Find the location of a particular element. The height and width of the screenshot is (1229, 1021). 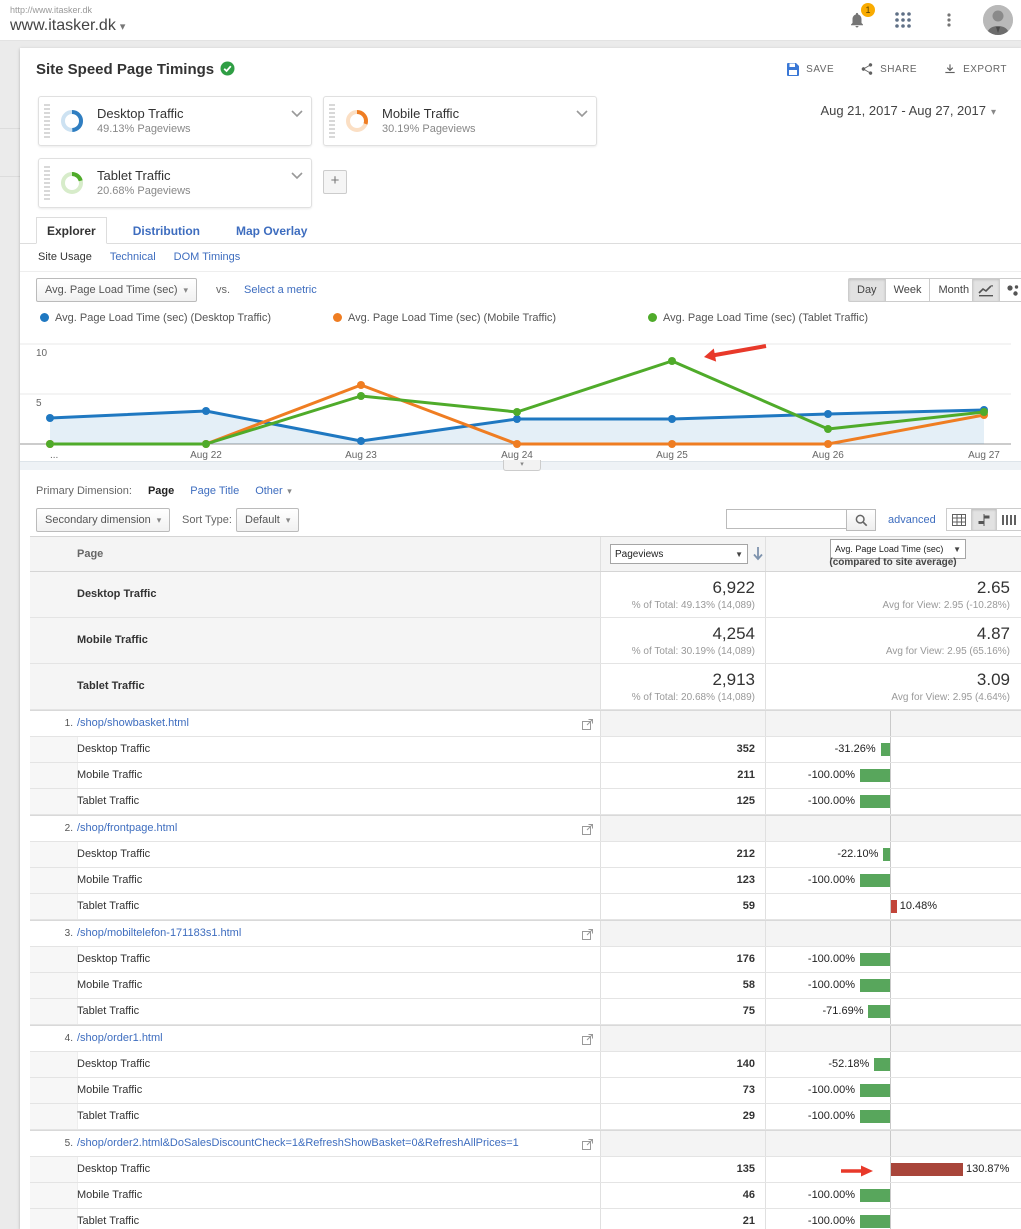

avatar is located at coordinates (998, 20).